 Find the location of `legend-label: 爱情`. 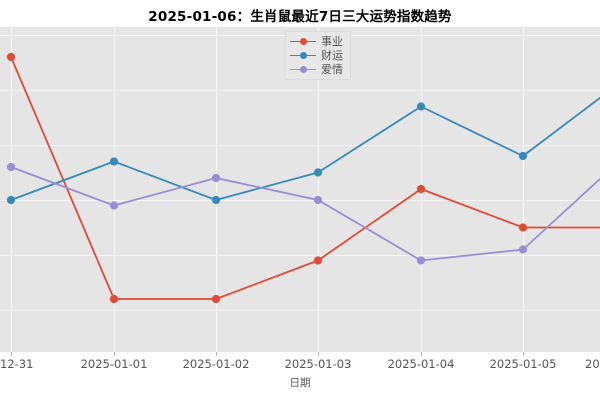

legend-label: 爱情 is located at coordinates (332, 69).